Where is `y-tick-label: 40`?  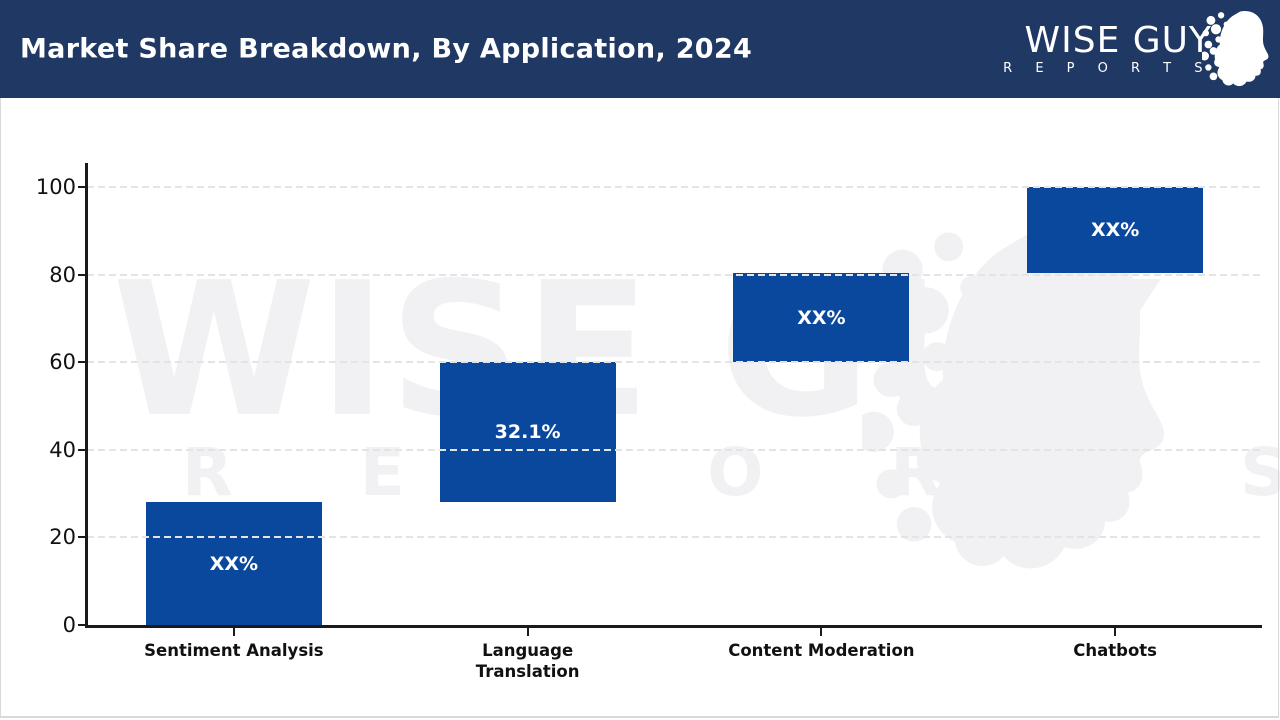 y-tick-label: 40 is located at coordinates (62, 449).